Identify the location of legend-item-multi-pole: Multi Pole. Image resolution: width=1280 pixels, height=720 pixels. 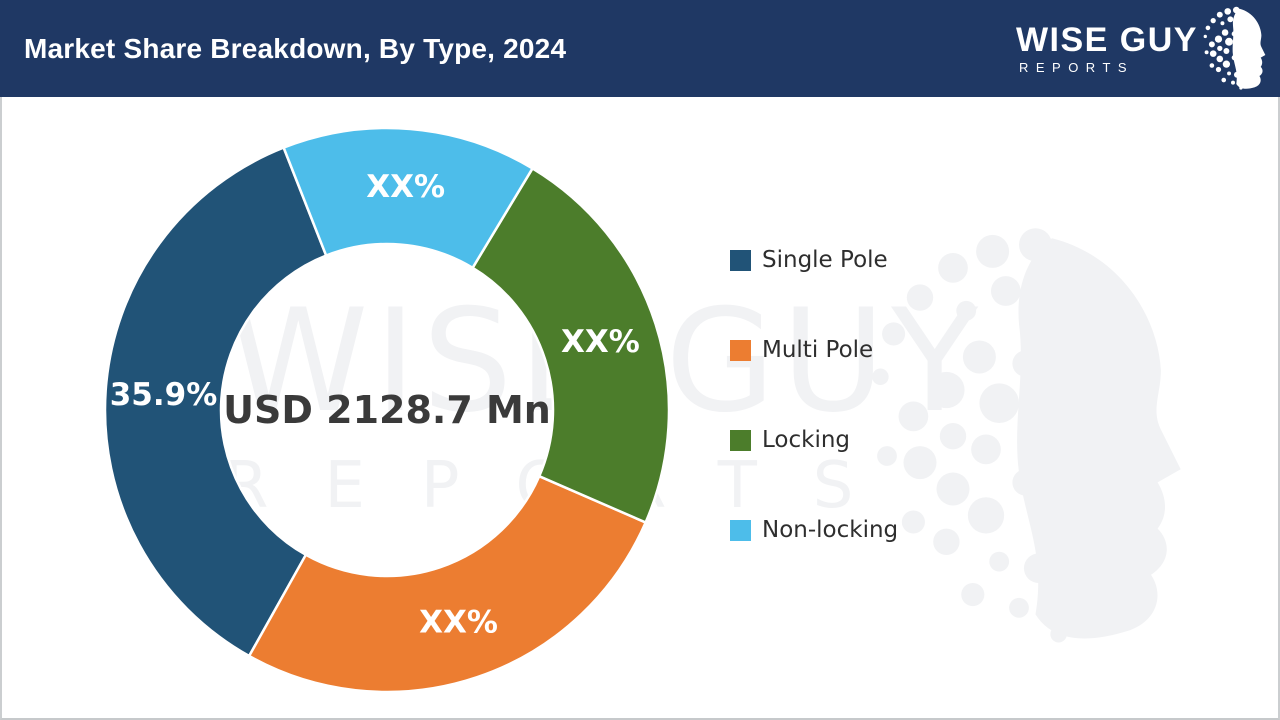
(802, 350).